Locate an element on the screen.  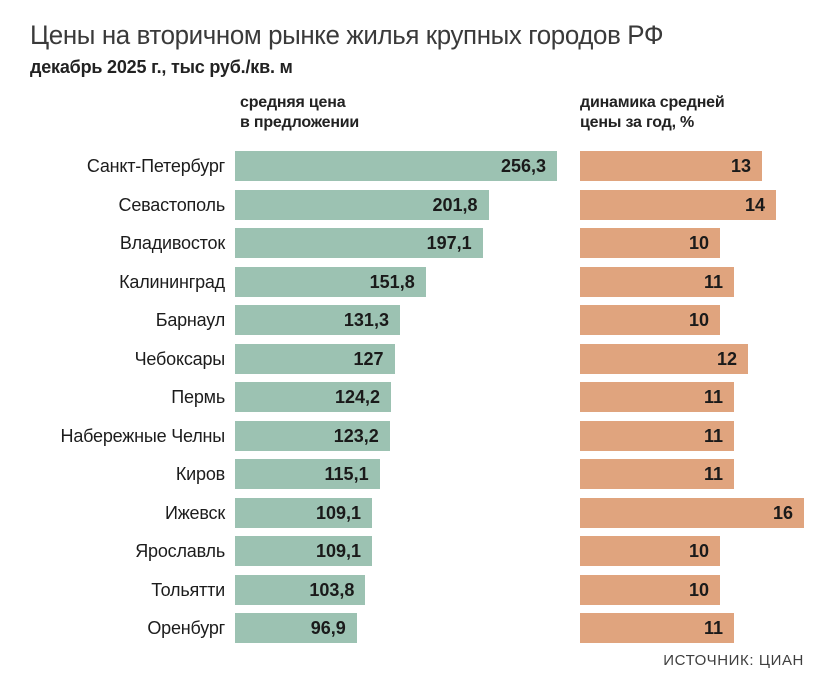
table-row: Чебоксары 127 12 is located at coordinates (417, 358).